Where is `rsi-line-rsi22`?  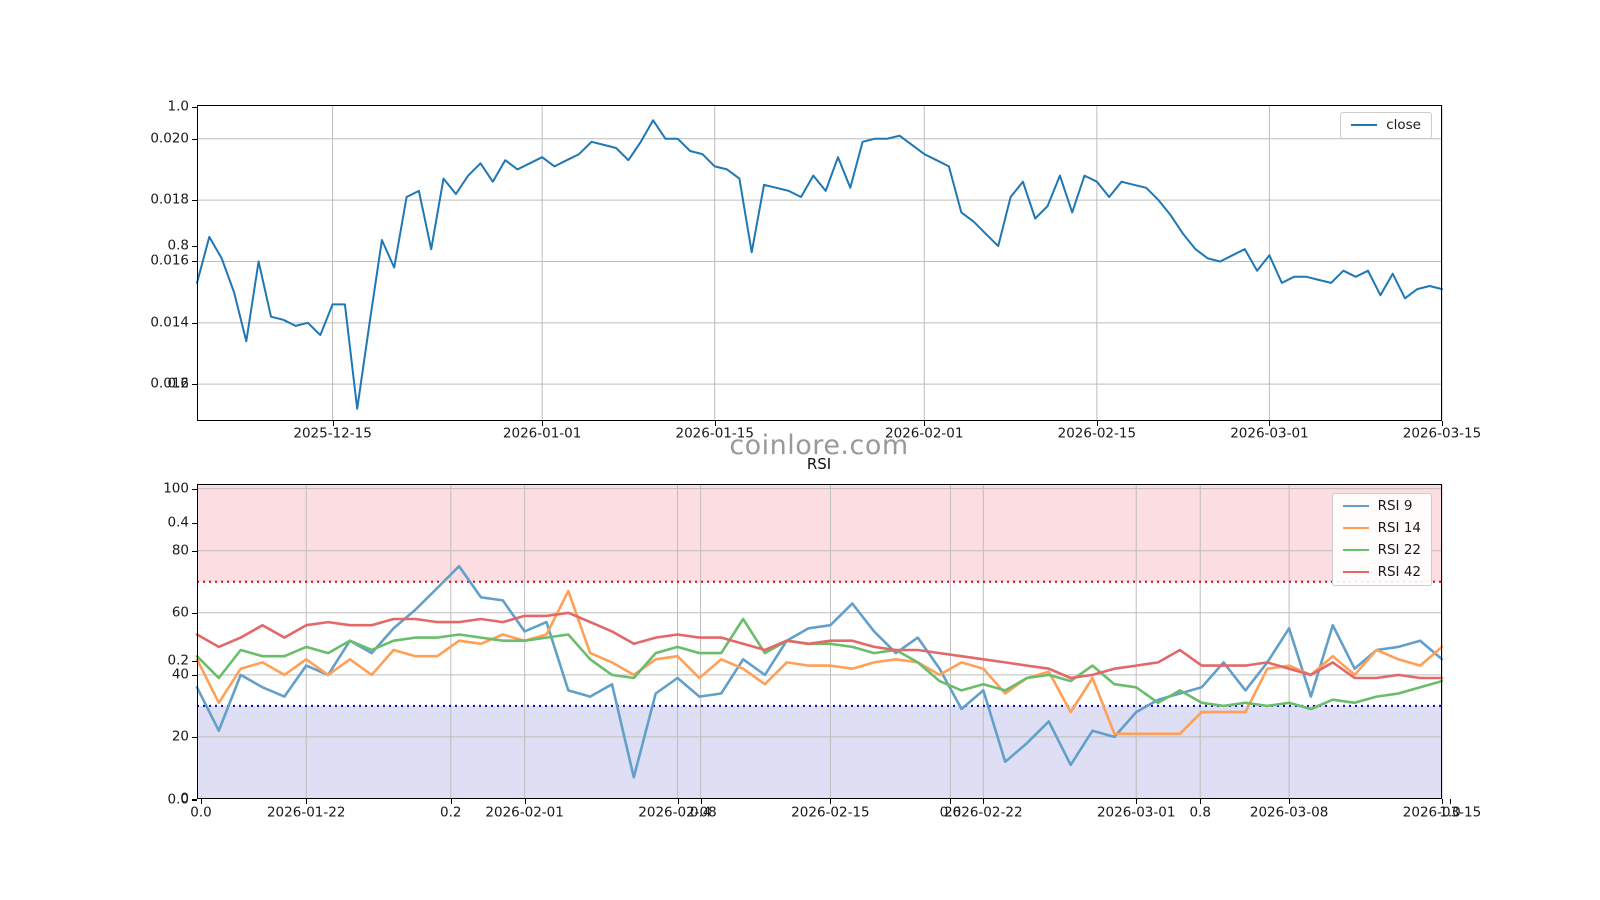 rsi-line-rsi22 is located at coordinates (819, 664).